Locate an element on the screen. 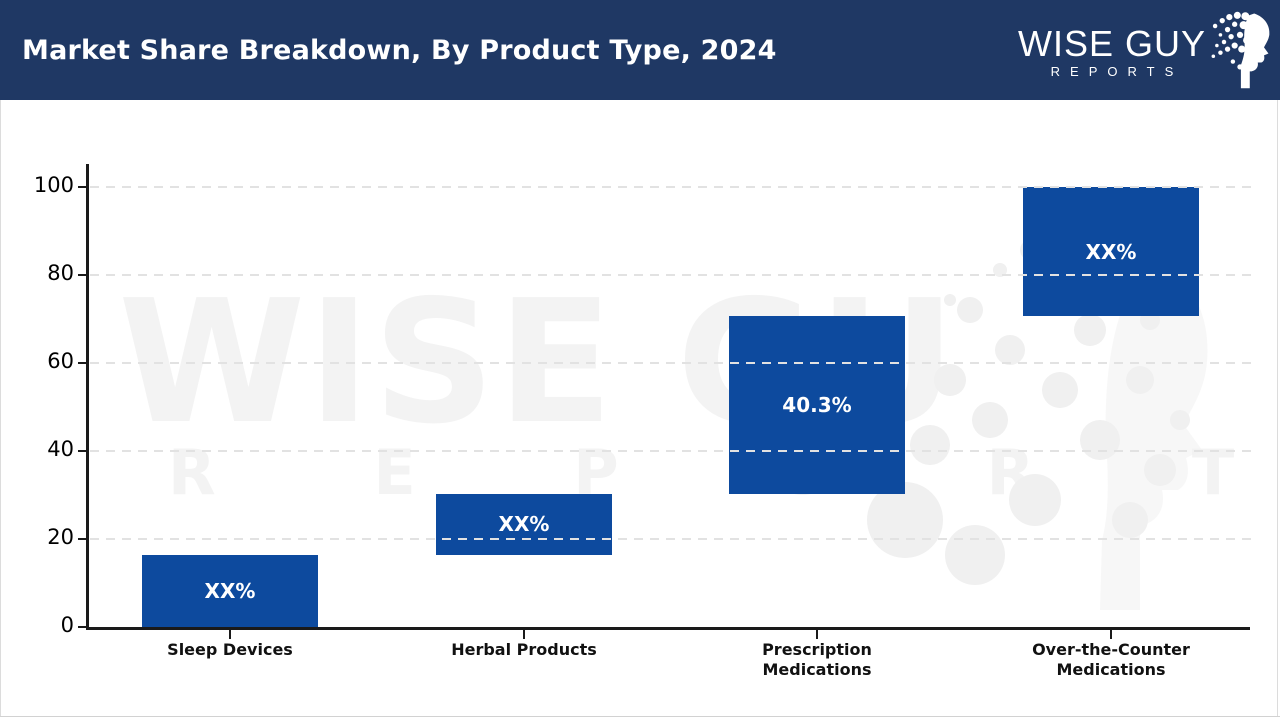 Image resolution: width=1280 pixels, height=720 pixels. logo-wise-guy-text: WISE GUY is located at coordinates (1111, 43).